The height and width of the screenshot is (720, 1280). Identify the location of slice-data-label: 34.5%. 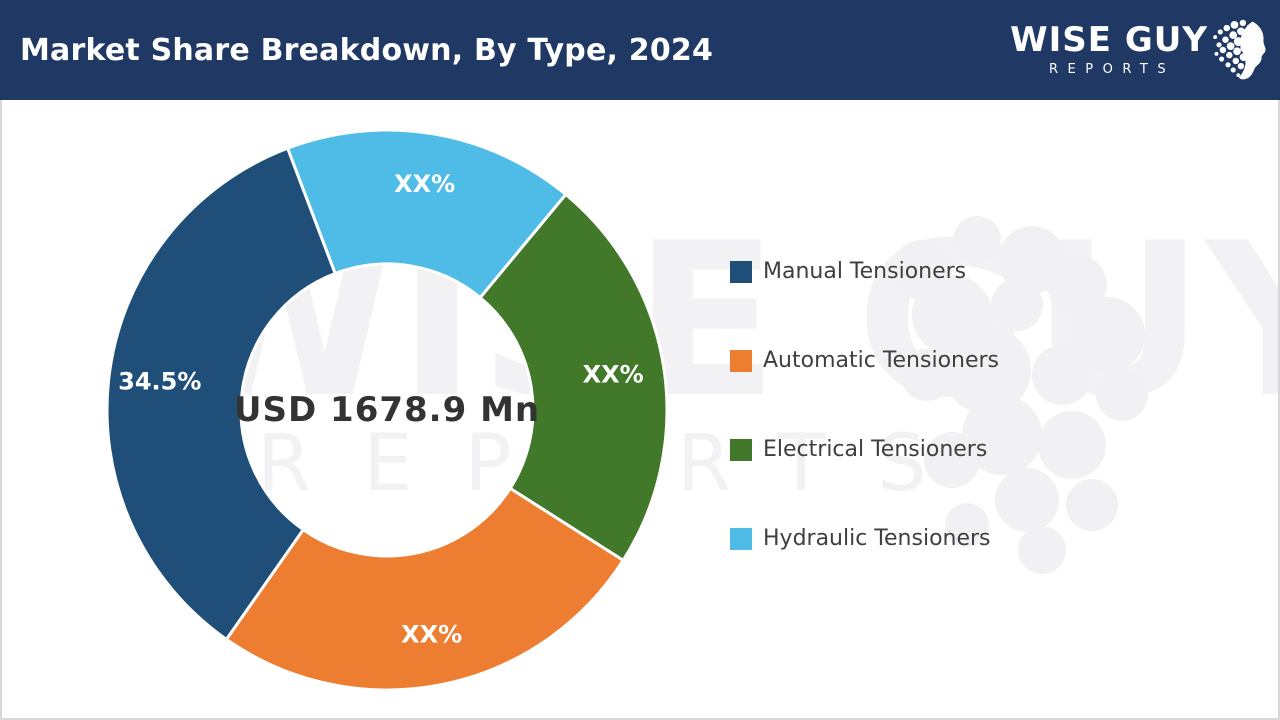
(159, 382).